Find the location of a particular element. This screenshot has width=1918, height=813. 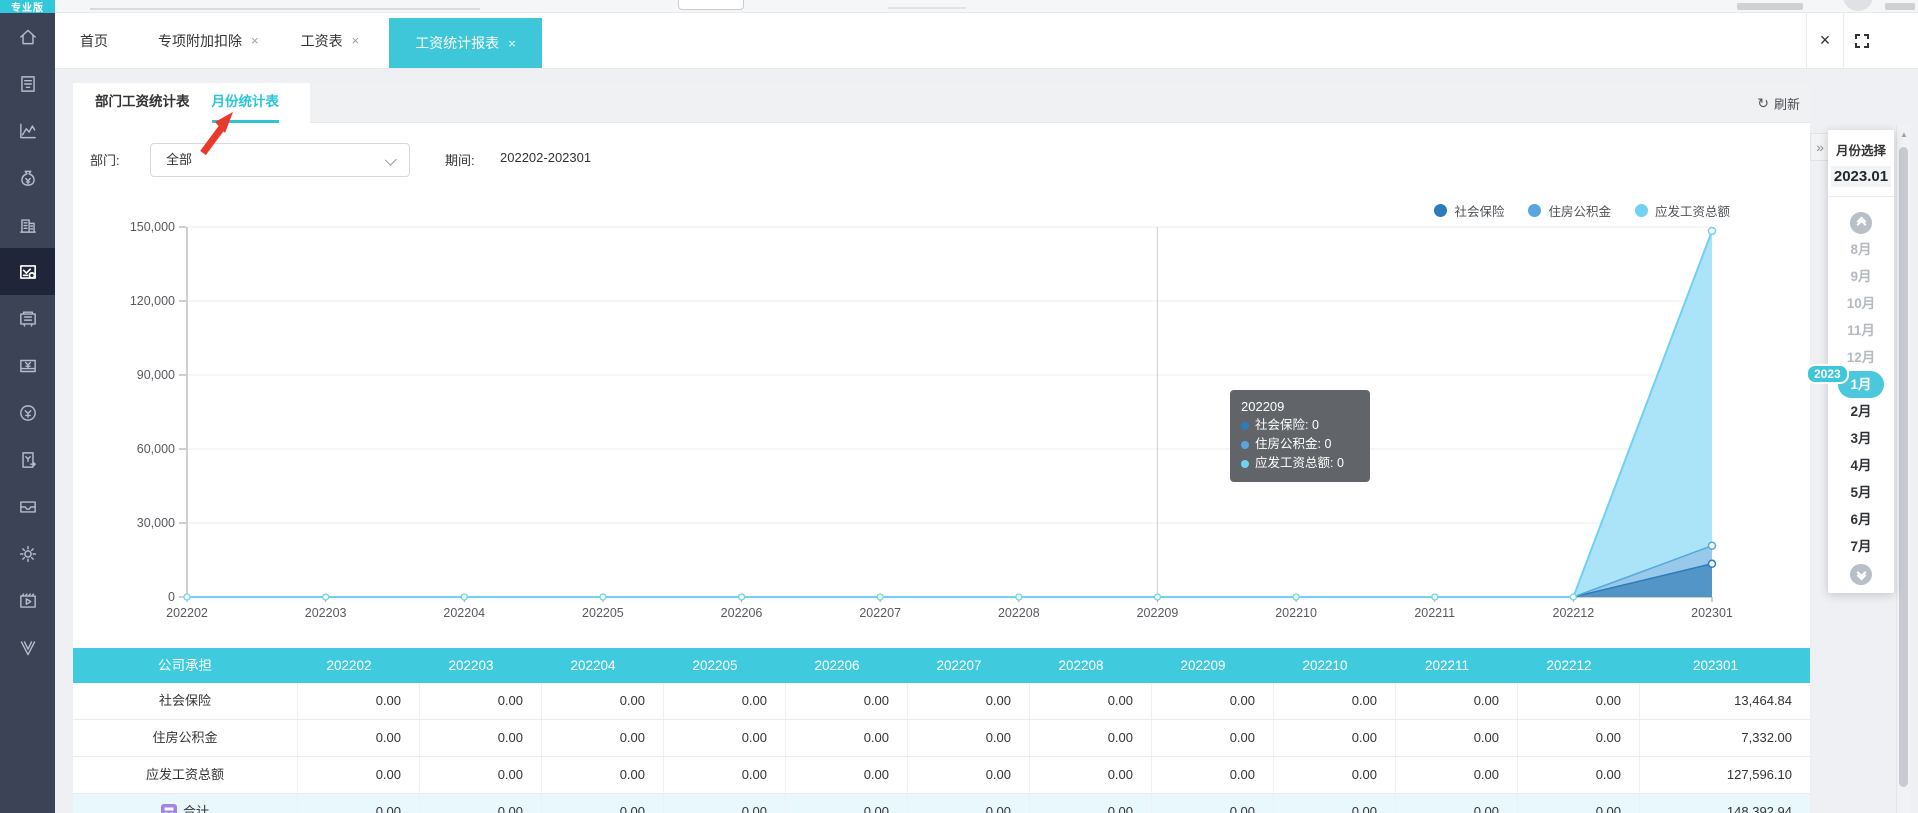

tab-home: 首页 is located at coordinates (94, 40).